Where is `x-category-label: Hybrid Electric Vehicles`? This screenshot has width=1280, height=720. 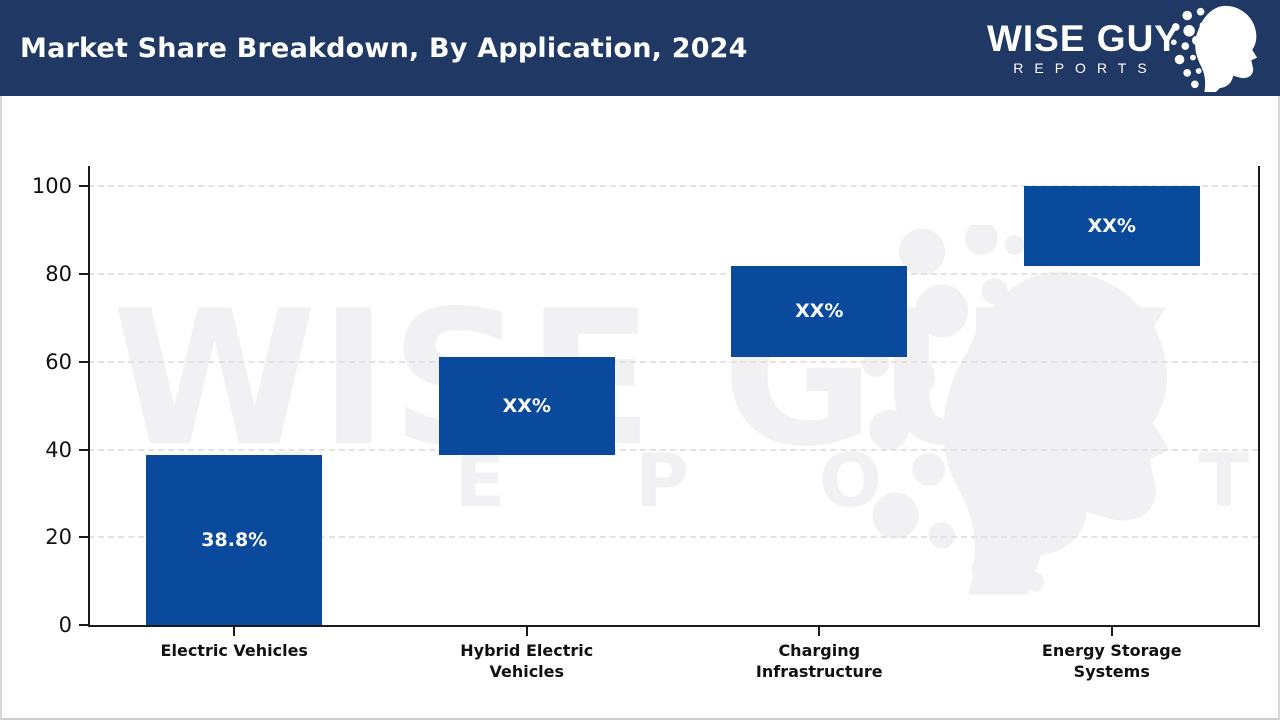
x-category-label: Hybrid Electric Vehicles is located at coordinates (526, 662).